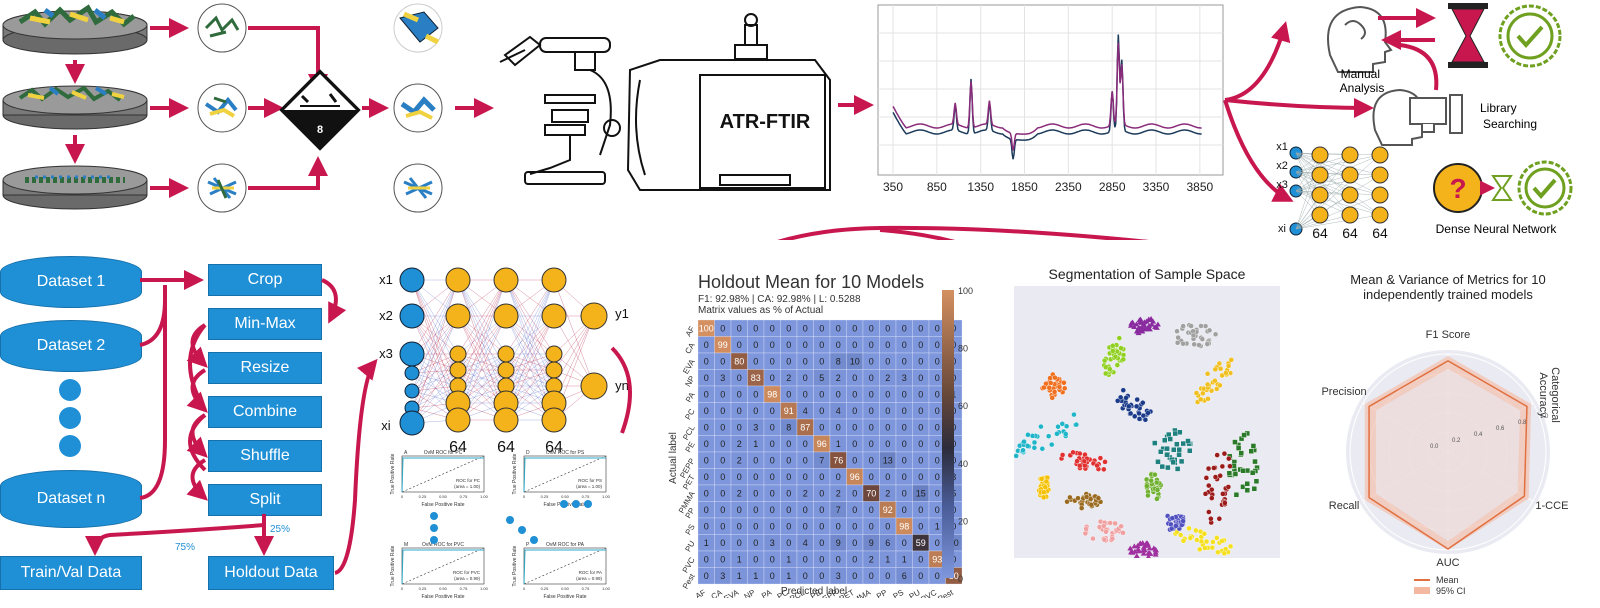 Image resolution: width=1600 pixels, height=608 pixels. I want to click on radar-ring-label: 0.2, so click(1456, 441).